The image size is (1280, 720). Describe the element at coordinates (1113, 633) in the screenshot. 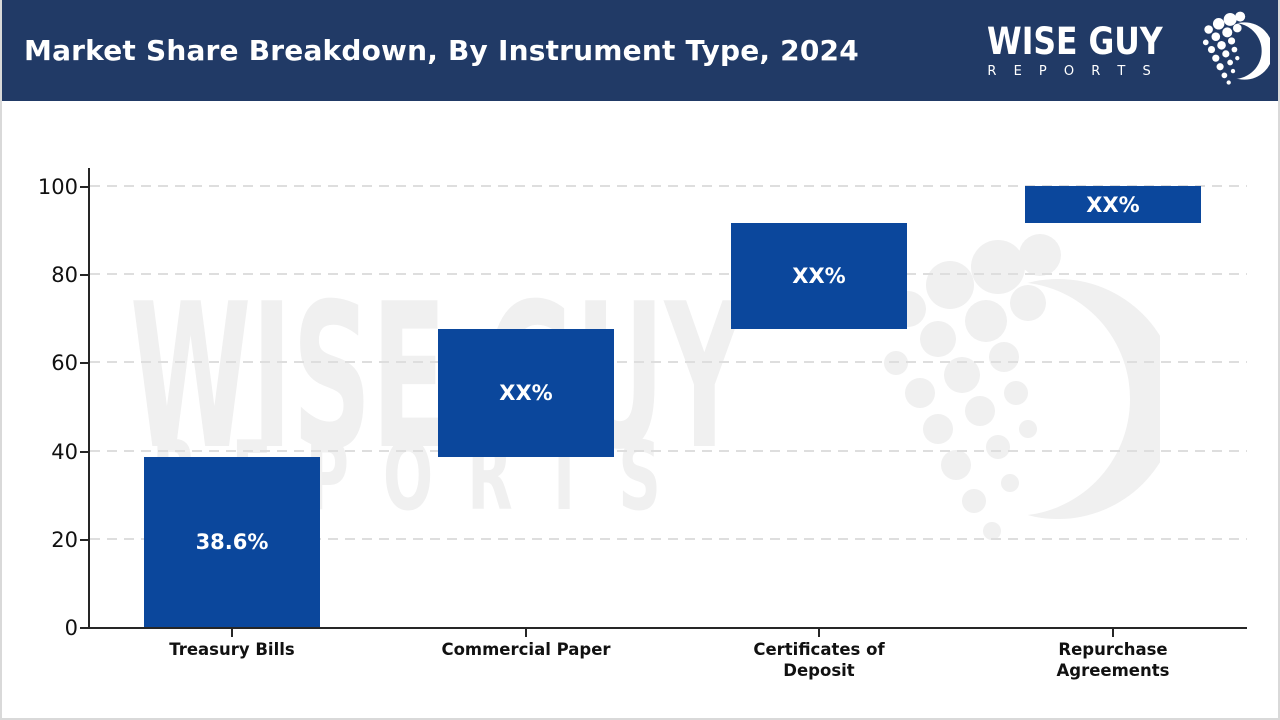

I see `x-tick-repurchase-agreements` at that location.